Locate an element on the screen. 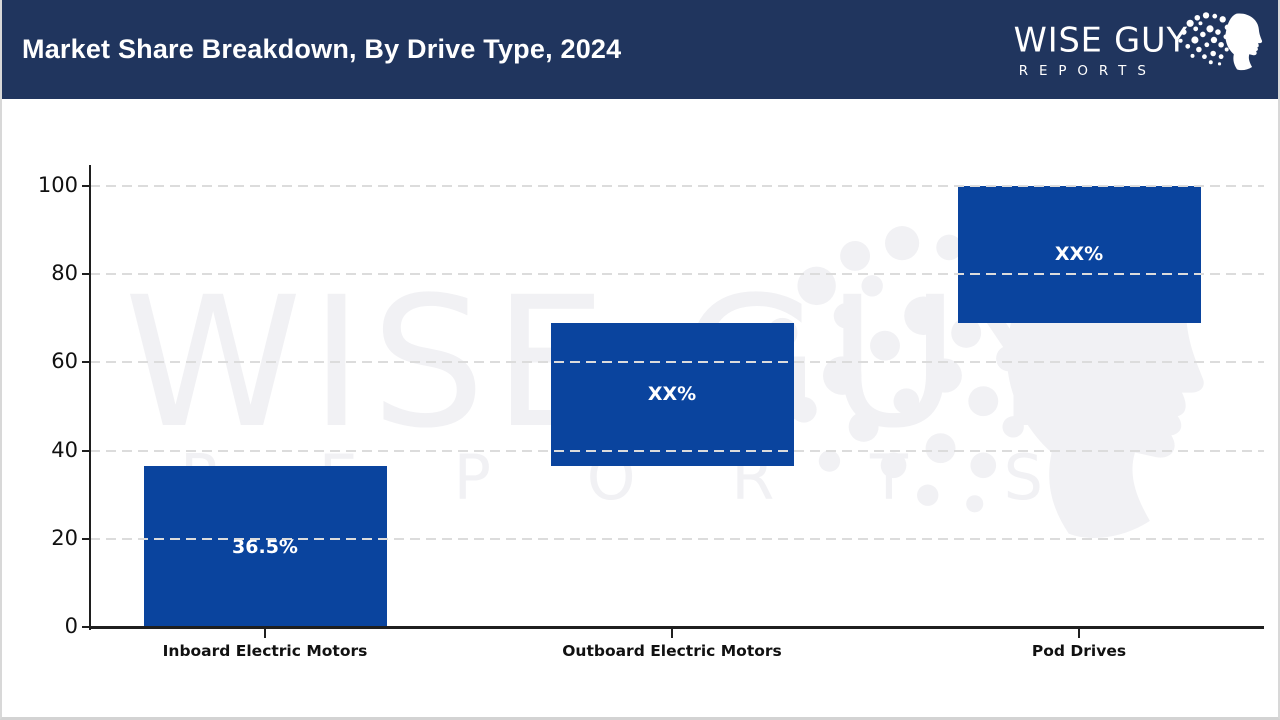  y-axis-tick-label: 20 is located at coordinates (64, 537).